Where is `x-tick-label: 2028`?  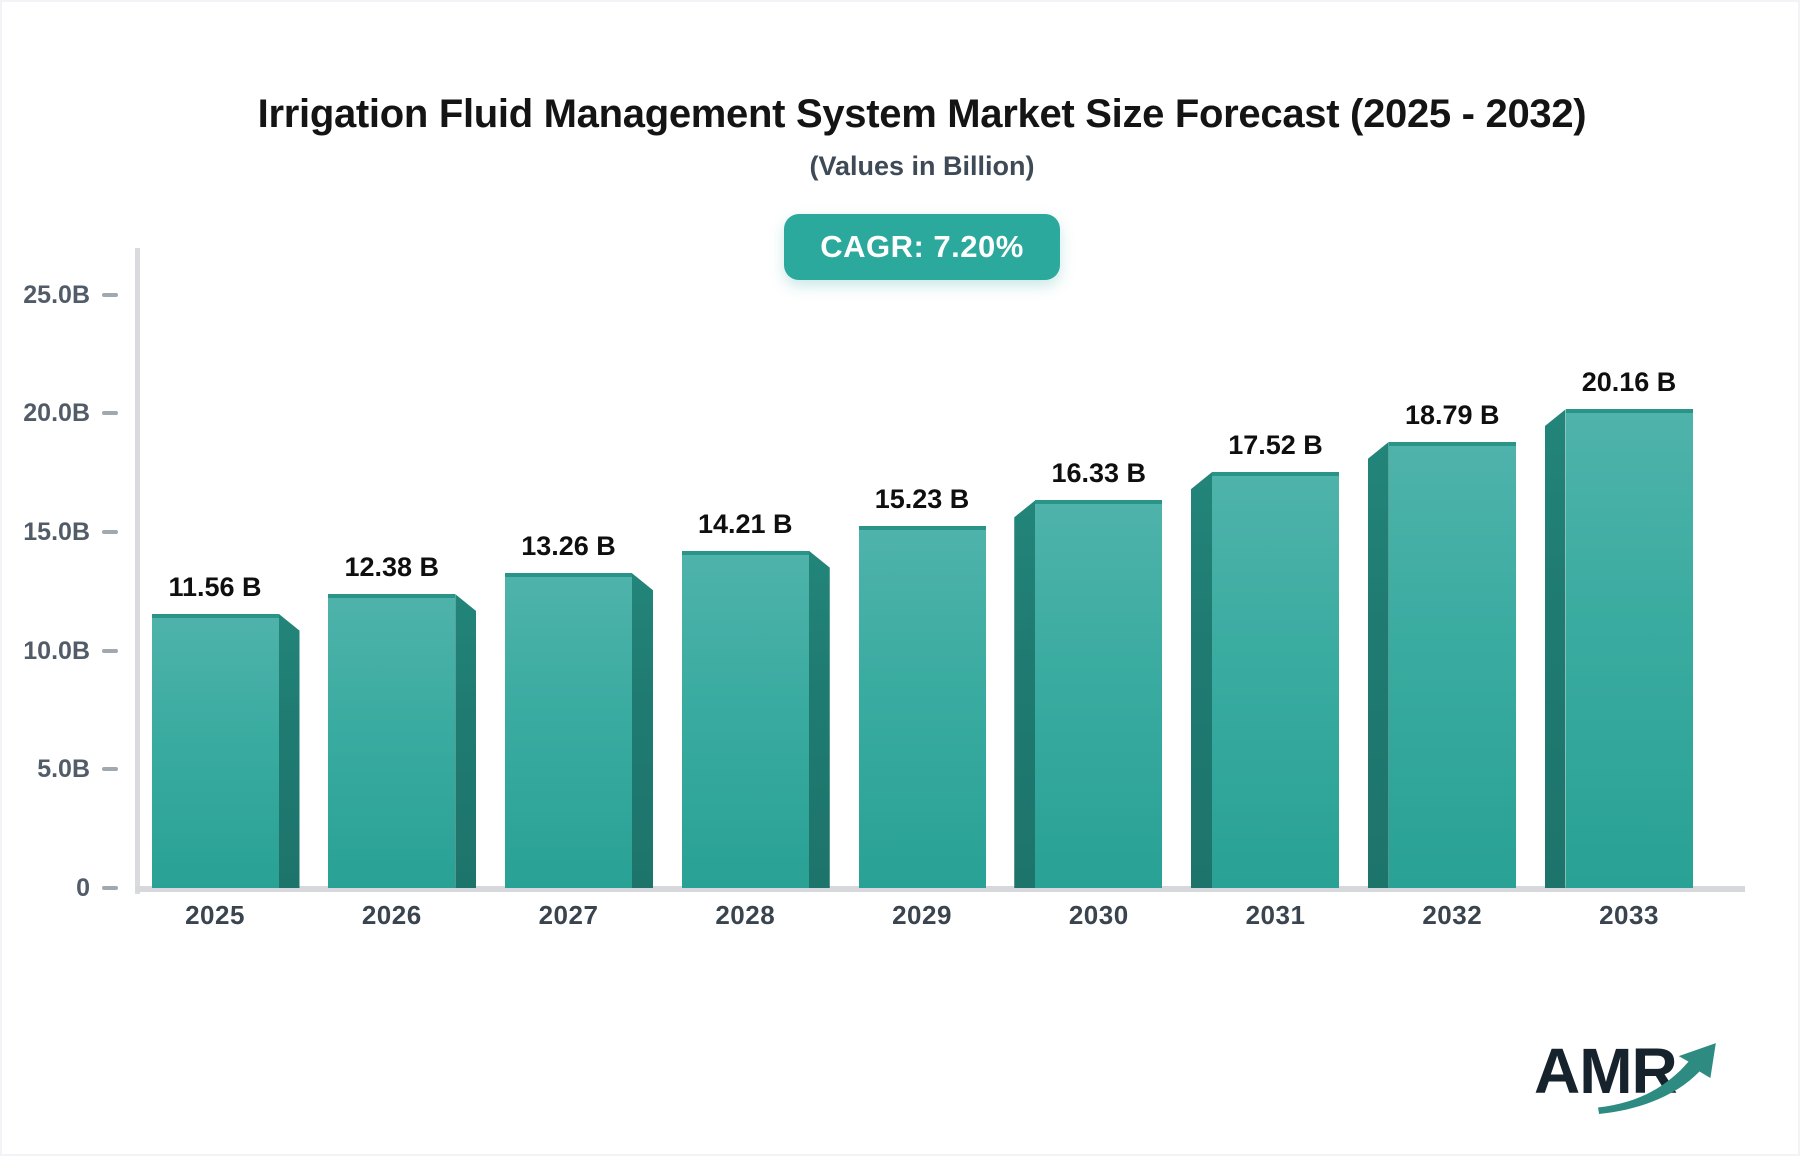 x-tick-label: 2028 is located at coordinates (745, 915).